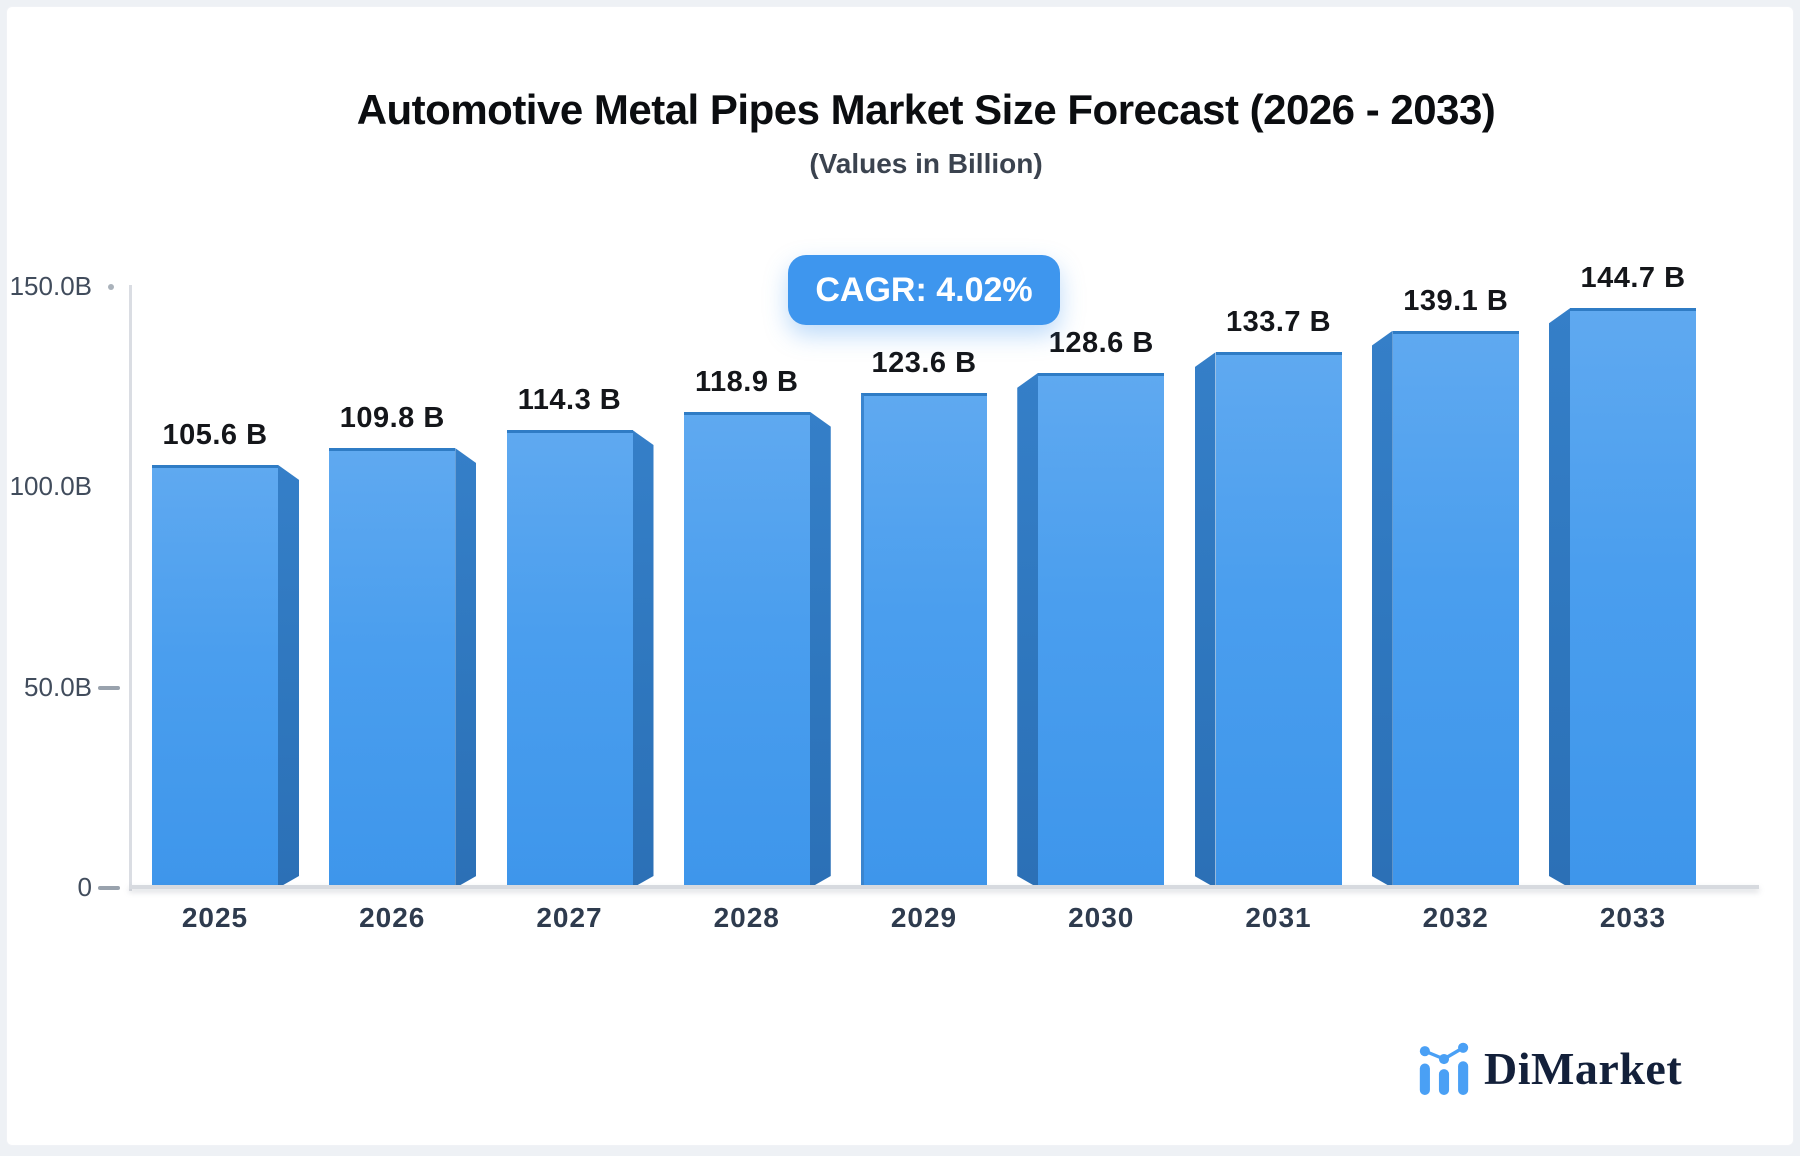 Image resolution: width=1800 pixels, height=1156 pixels. I want to click on bar-value-label: 109.8 B, so click(392, 418).